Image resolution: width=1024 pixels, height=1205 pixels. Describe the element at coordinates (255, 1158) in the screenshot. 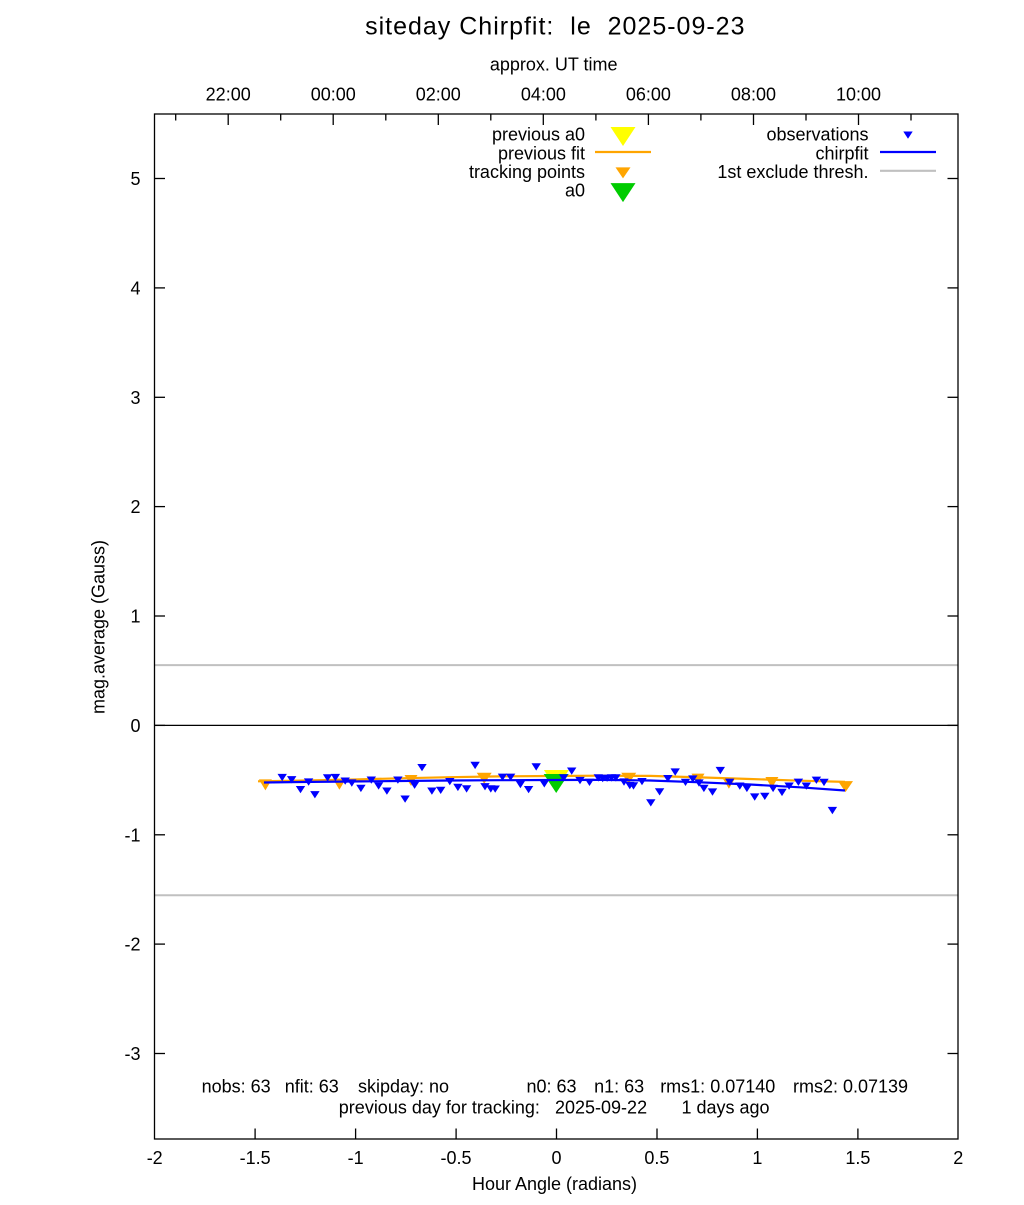

I see `svg-text: -1.5` at that location.